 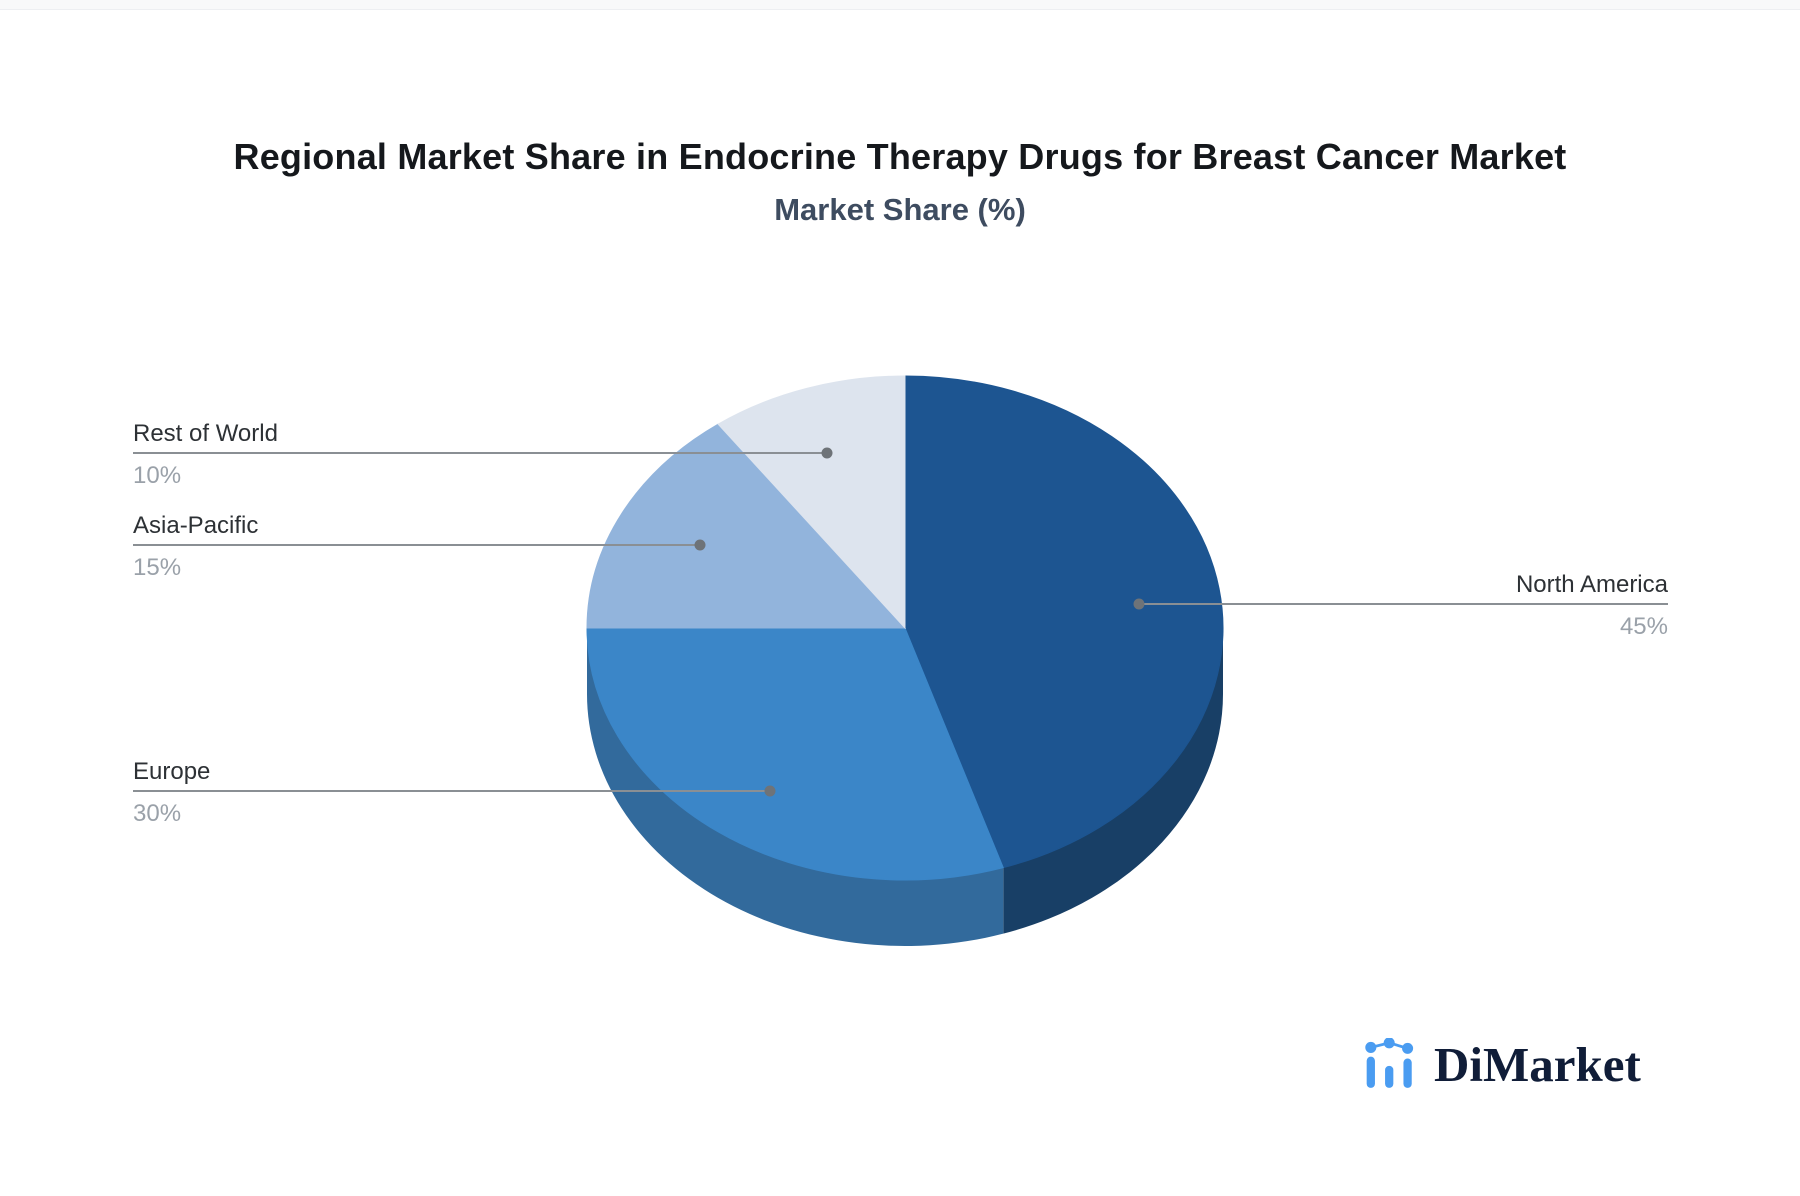 I want to click on logo-text: DiMarket, so click(x=1537, y=1064).